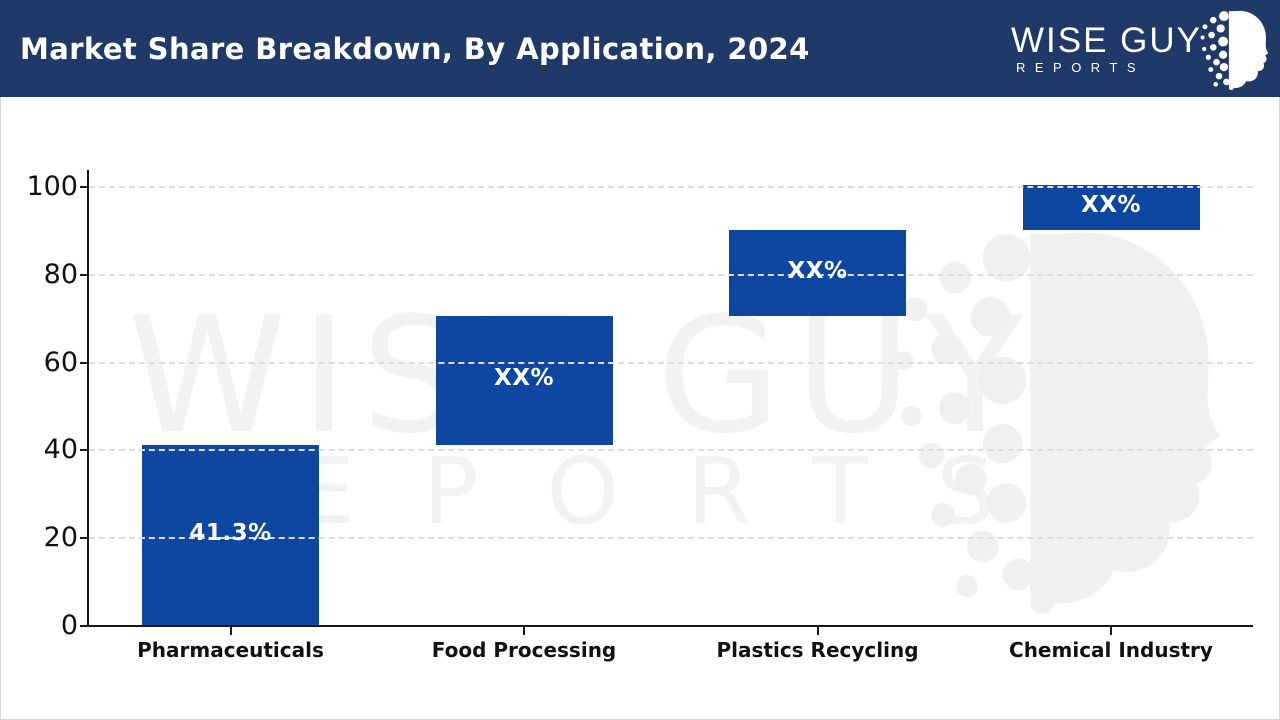 This screenshot has height=720, width=1280. Describe the element at coordinates (60, 362) in the screenshot. I see `y-axis-tick-label: 60` at that location.